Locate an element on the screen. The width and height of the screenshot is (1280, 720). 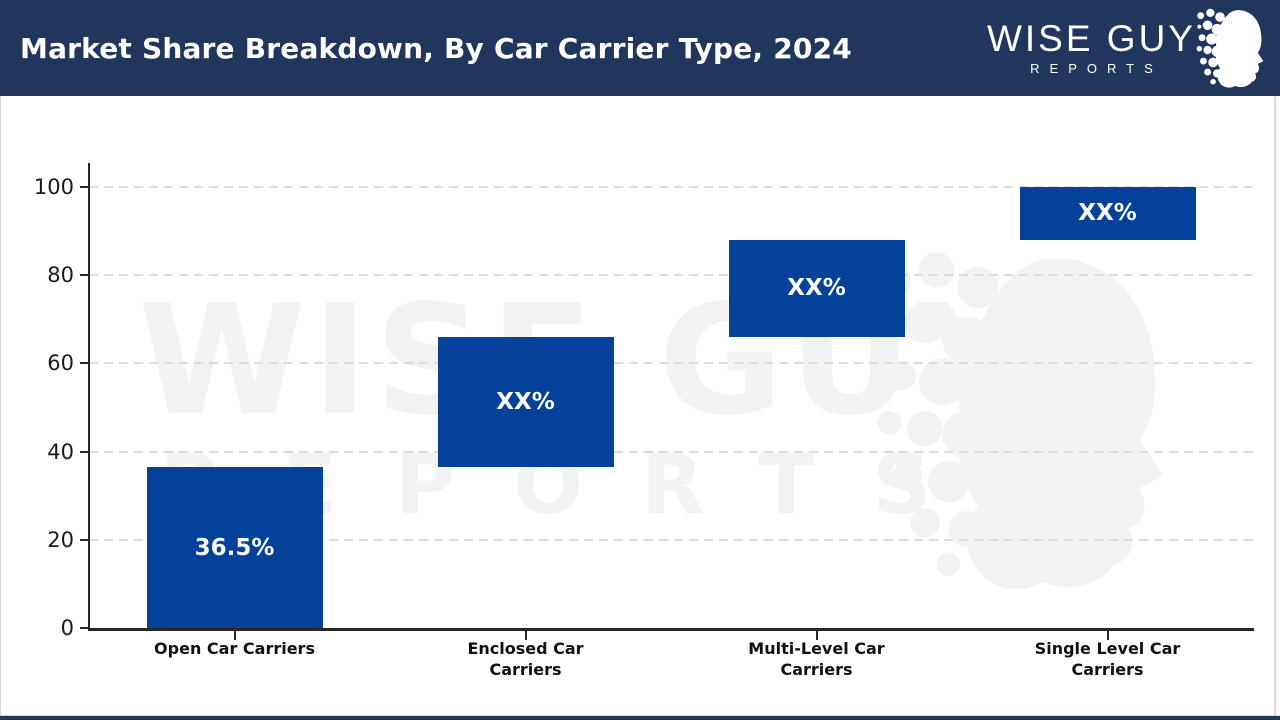
figure-border-left is located at coordinates (0, 406).